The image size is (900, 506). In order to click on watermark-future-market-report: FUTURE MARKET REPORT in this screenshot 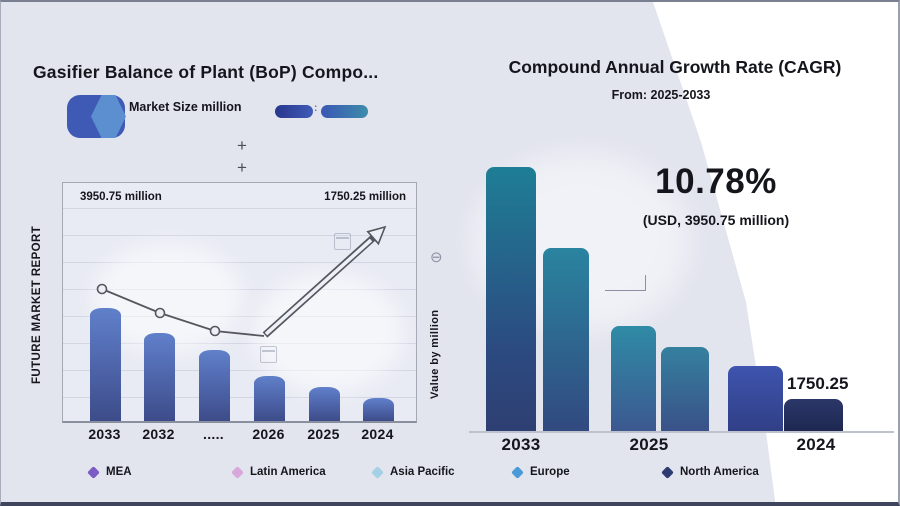, I will do `click(37, 304)`.